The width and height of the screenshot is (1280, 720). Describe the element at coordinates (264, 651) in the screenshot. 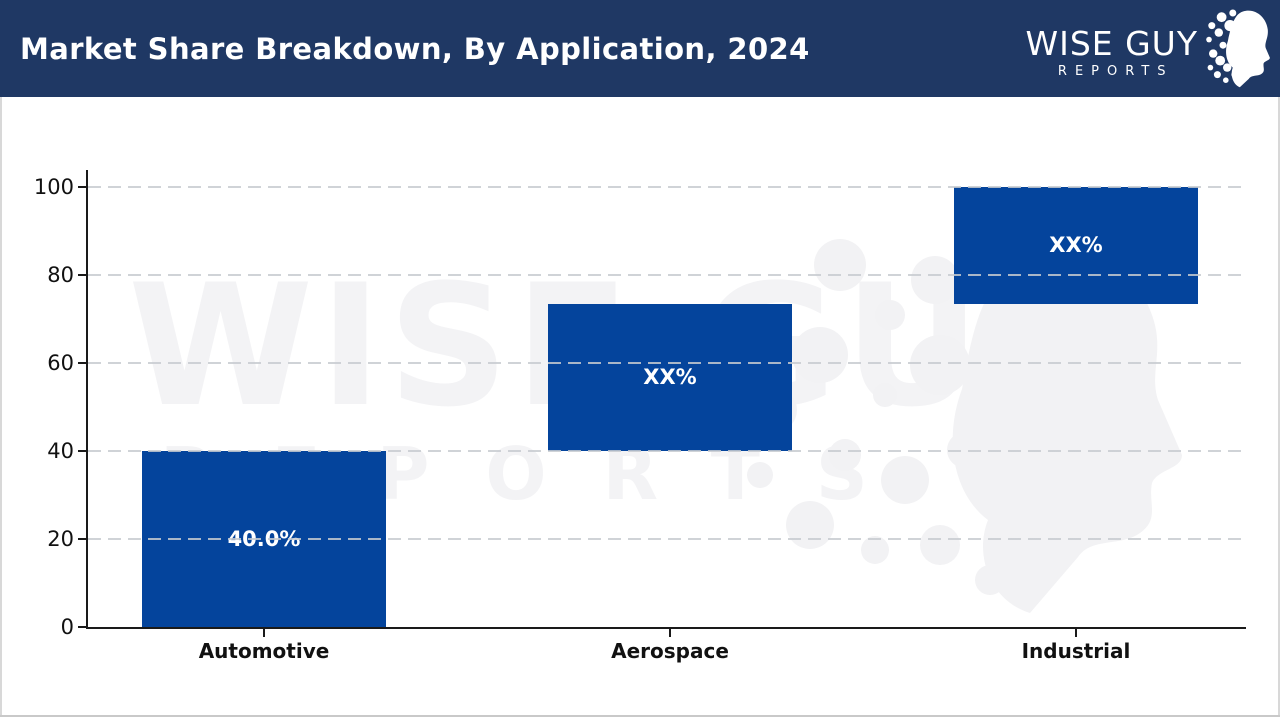

I see `x-category-label: Automotive` at that location.